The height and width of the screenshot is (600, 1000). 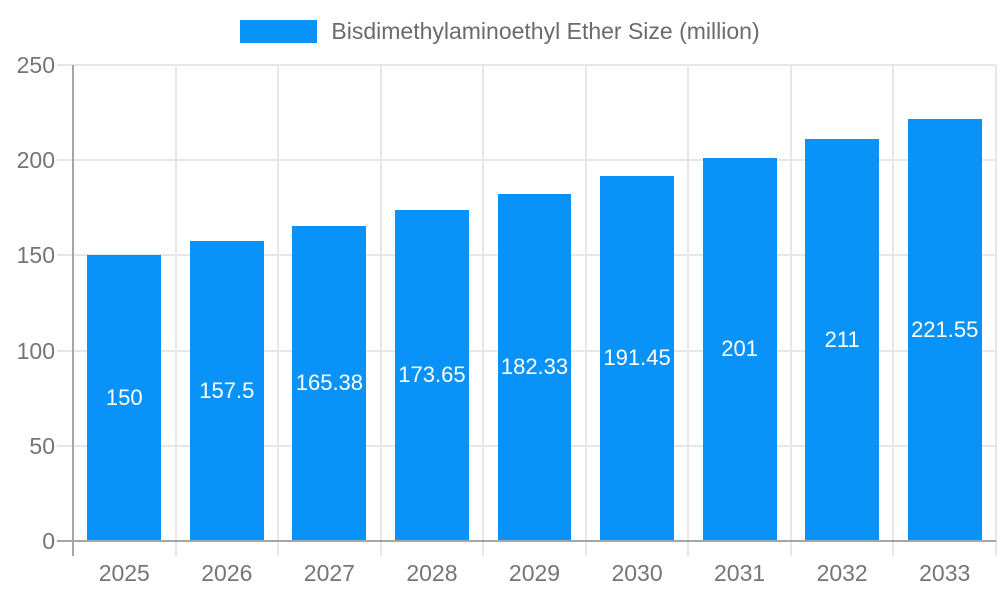 What do you see at coordinates (73, 310) in the screenshot?
I see `y-axis-line` at bounding box center [73, 310].